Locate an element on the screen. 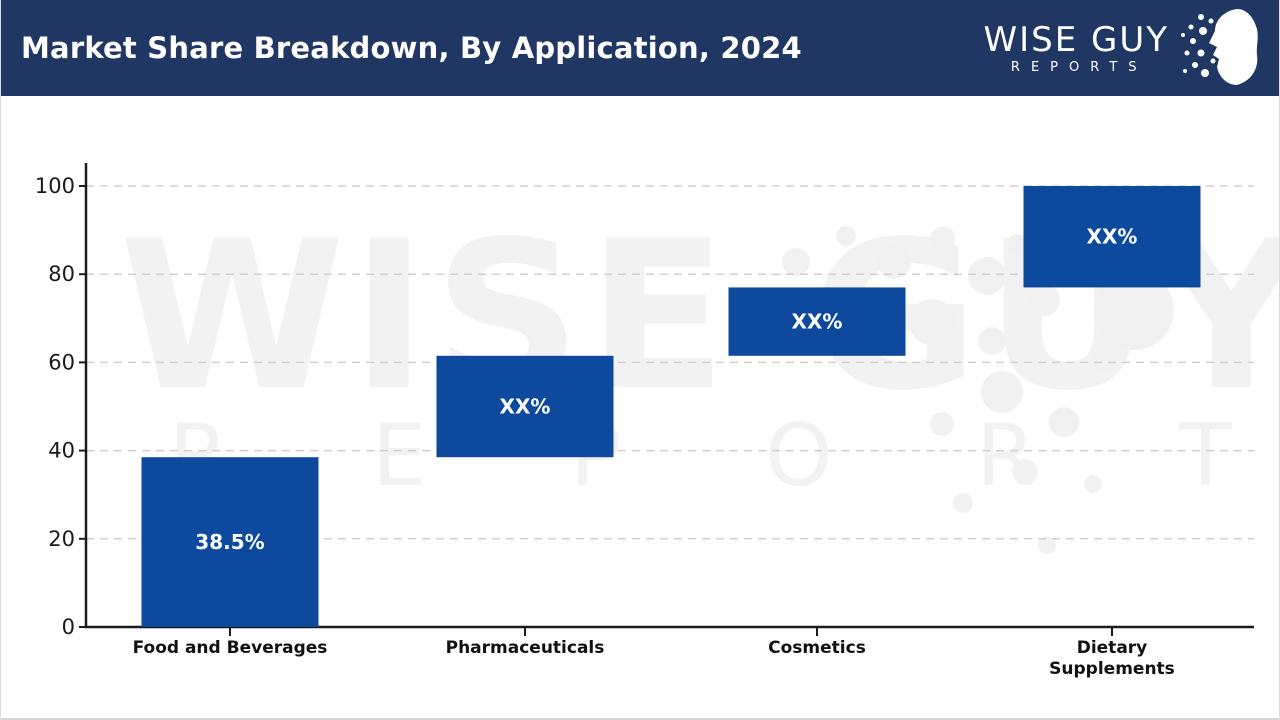  y-tick-label: 0 is located at coordinates (68, 627).